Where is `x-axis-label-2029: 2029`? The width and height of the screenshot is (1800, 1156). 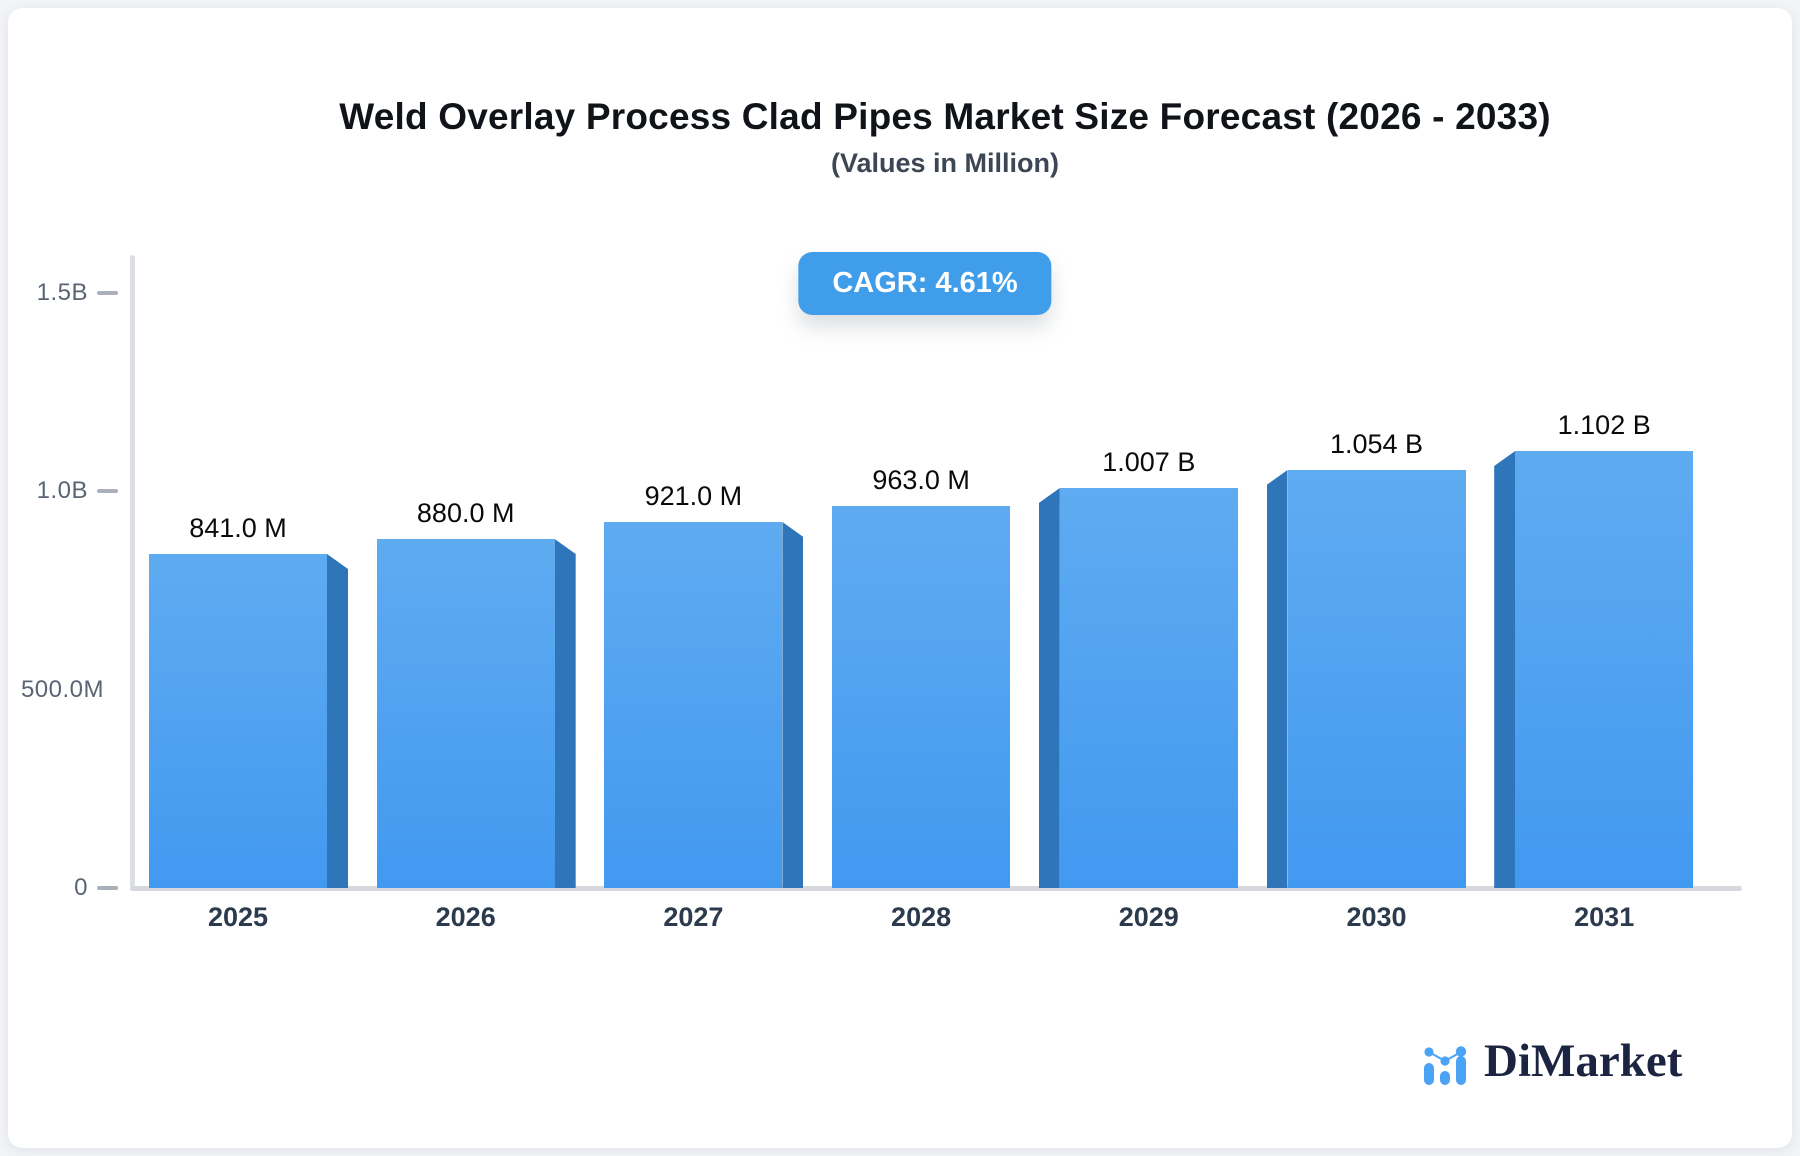 x-axis-label-2029: 2029 is located at coordinates (1148, 917).